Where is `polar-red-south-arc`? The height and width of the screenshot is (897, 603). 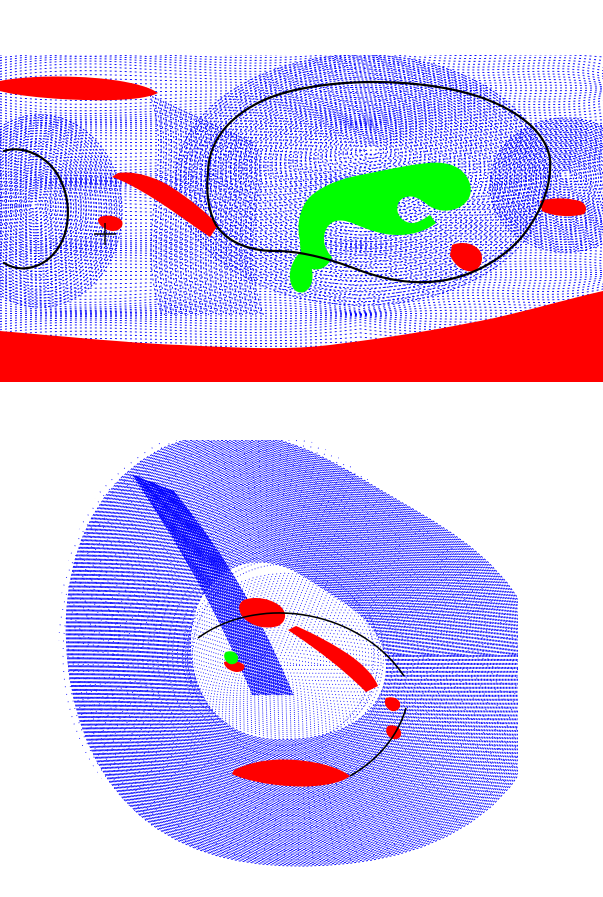
polar-red-south-arc is located at coordinates (291, 773).